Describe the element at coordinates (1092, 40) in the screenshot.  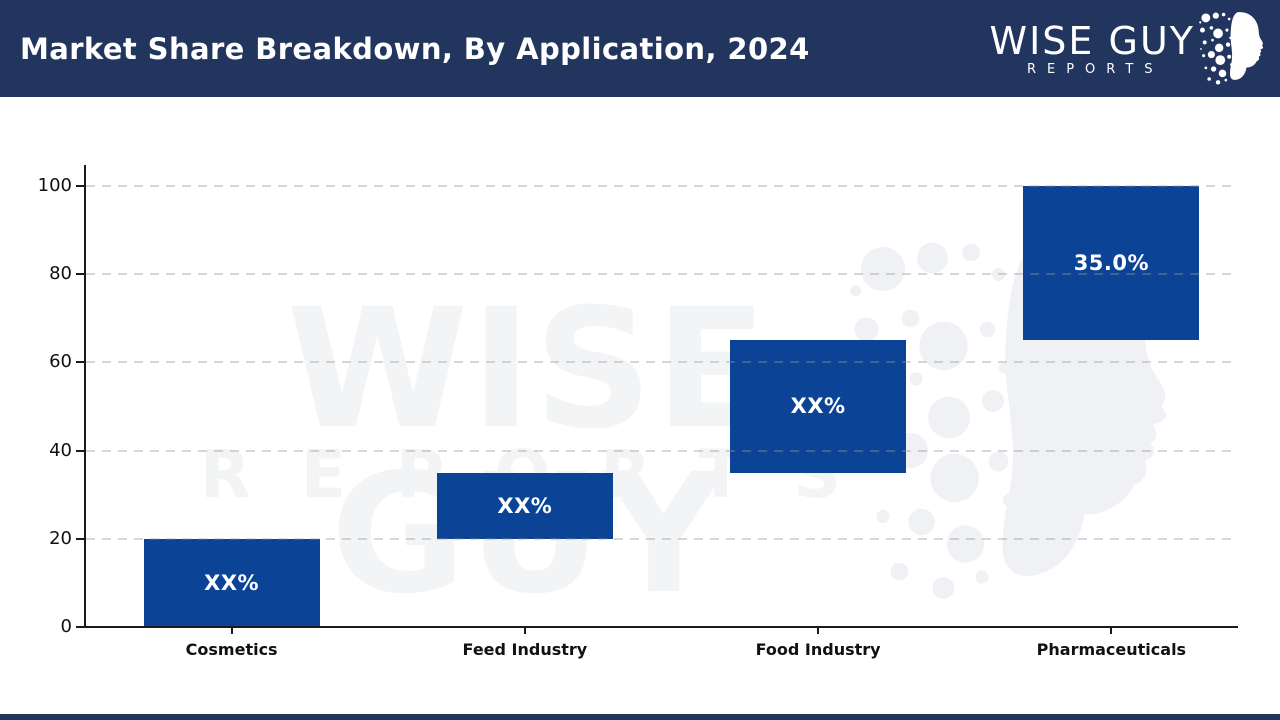
I see `logo-wordmark-line1: WISE GUY` at that location.